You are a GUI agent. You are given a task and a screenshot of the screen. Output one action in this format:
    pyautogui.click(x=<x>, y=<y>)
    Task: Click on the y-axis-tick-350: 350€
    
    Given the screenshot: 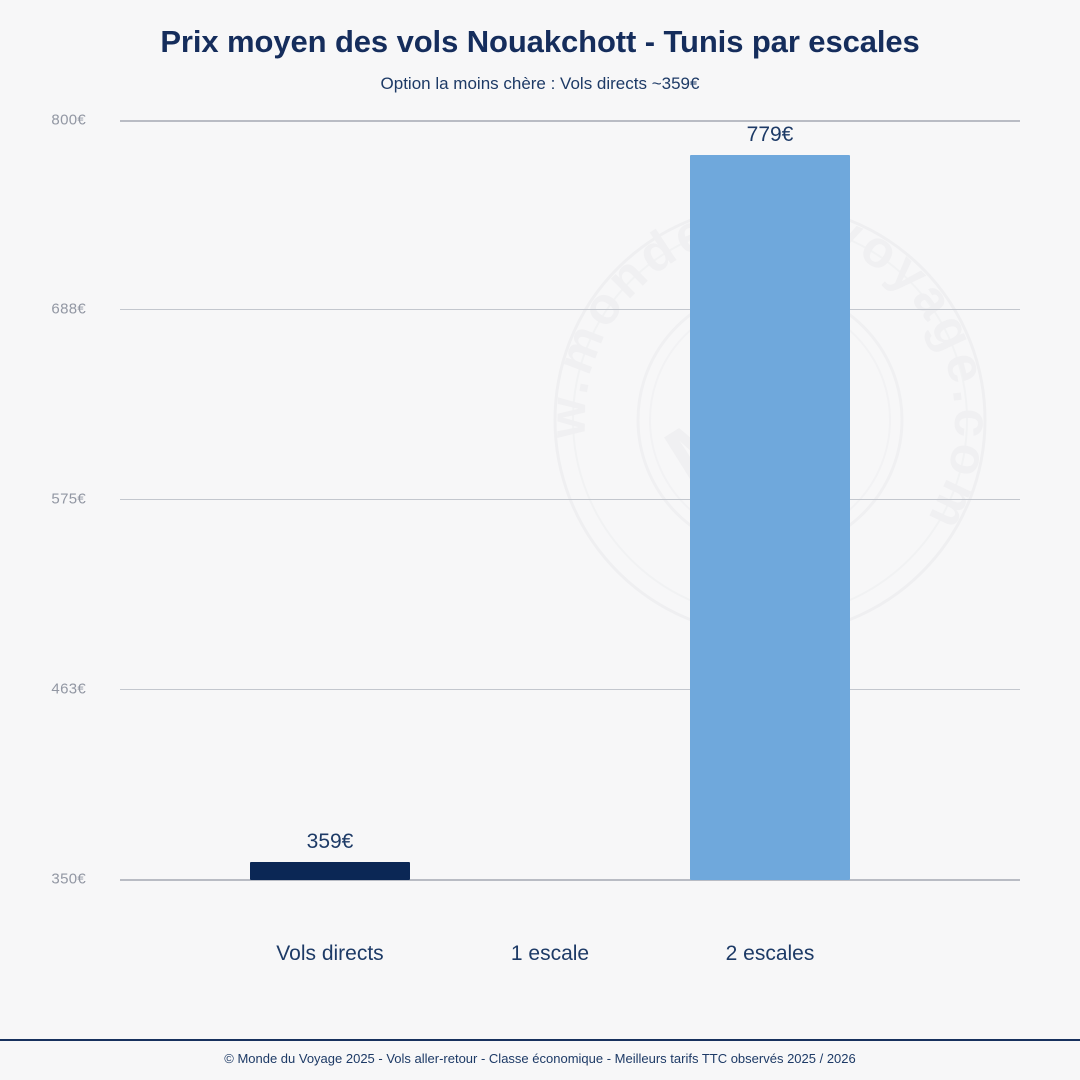 What is the action you would take?
    pyautogui.click(x=68, y=879)
    